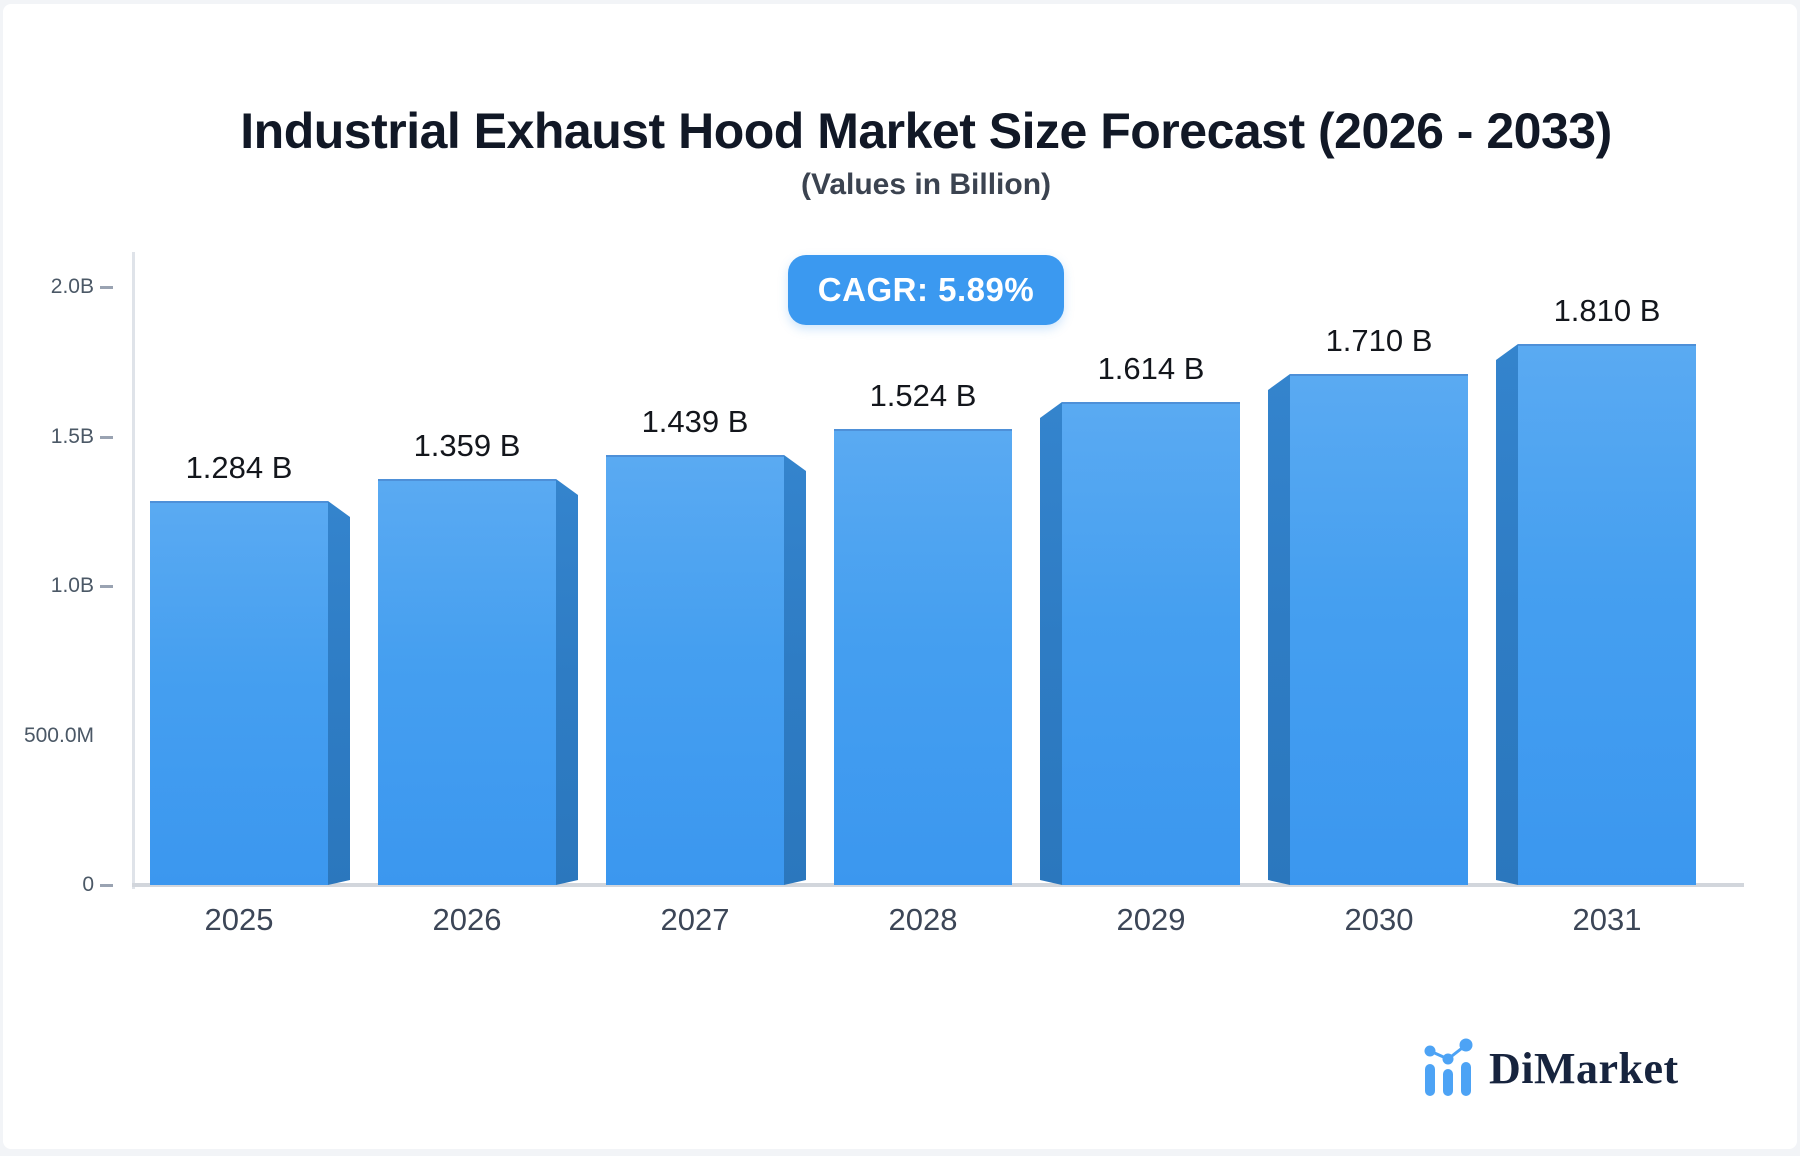  What do you see at coordinates (1379, 919) in the screenshot?
I see `x-tick-label: 2030` at bounding box center [1379, 919].